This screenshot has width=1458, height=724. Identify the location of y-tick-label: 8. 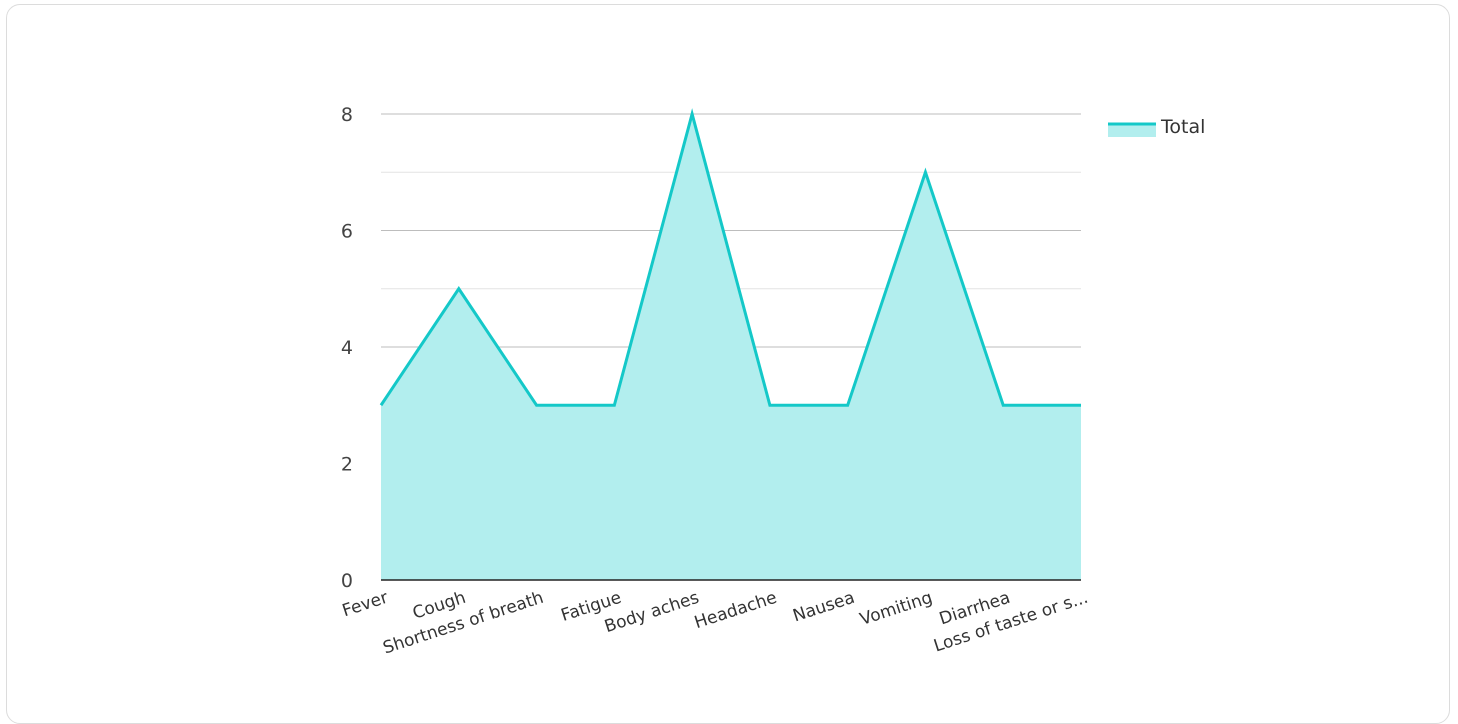
(347, 115).